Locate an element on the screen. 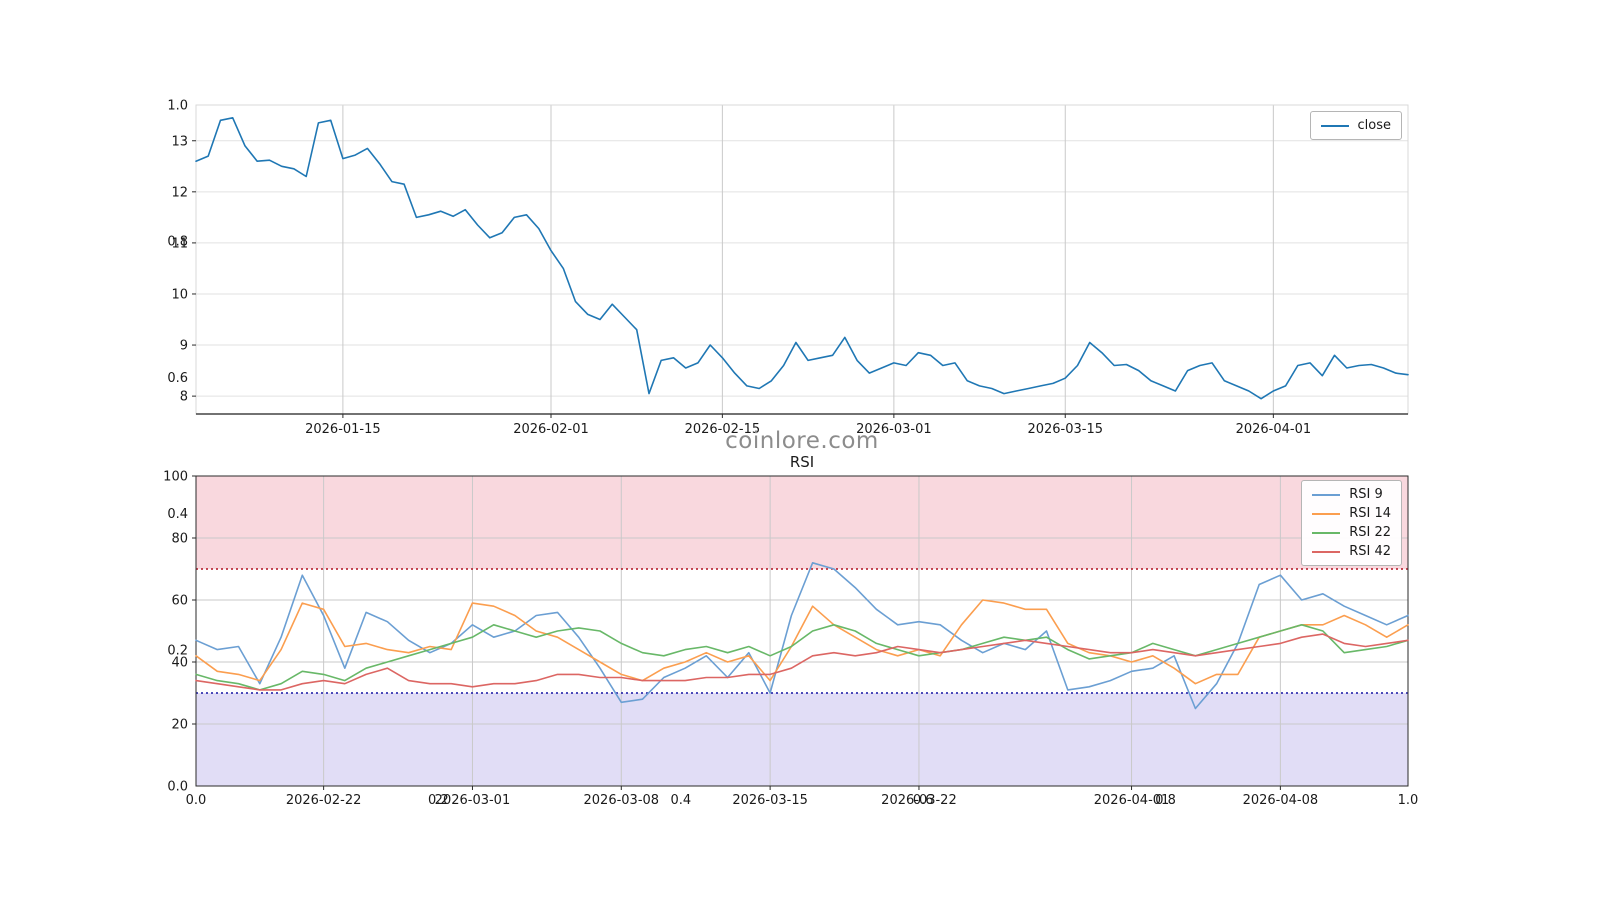 This screenshot has width=1600, height=900. y-tick-label: 12 is located at coordinates (179, 192).